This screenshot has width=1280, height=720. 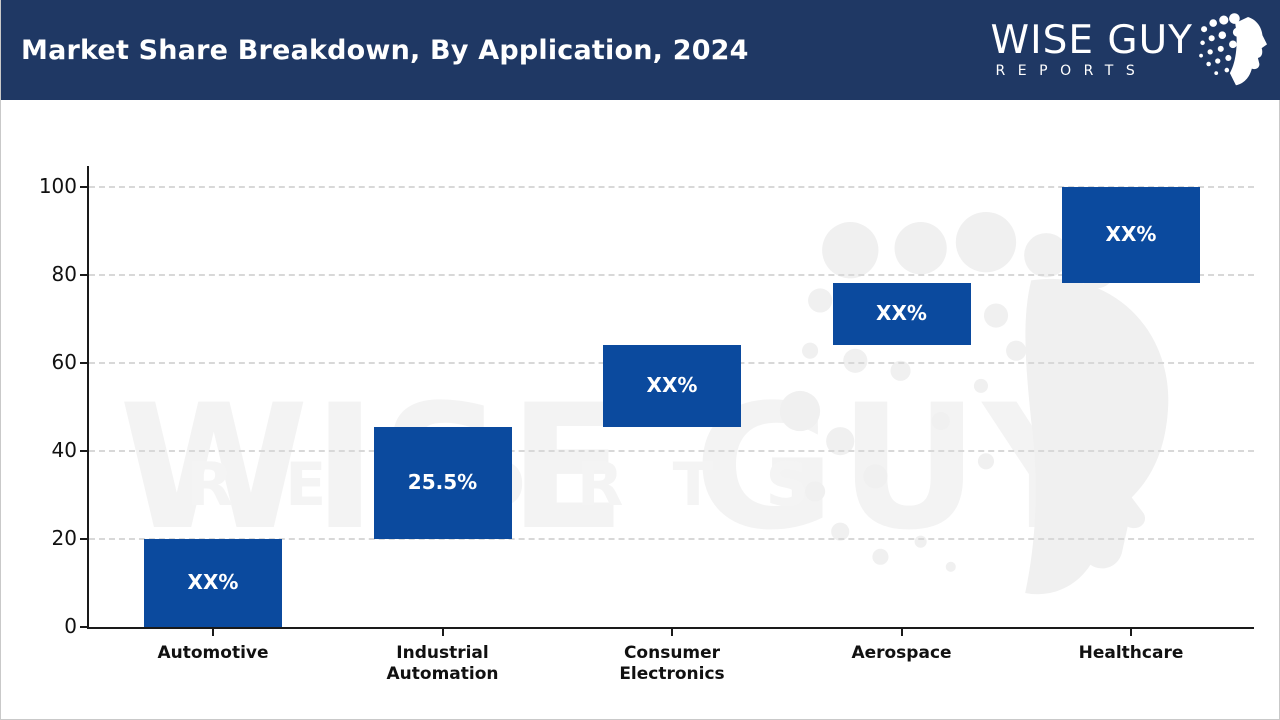 What do you see at coordinates (70, 626) in the screenshot?
I see `y-tick-label-0: 0` at bounding box center [70, 626].